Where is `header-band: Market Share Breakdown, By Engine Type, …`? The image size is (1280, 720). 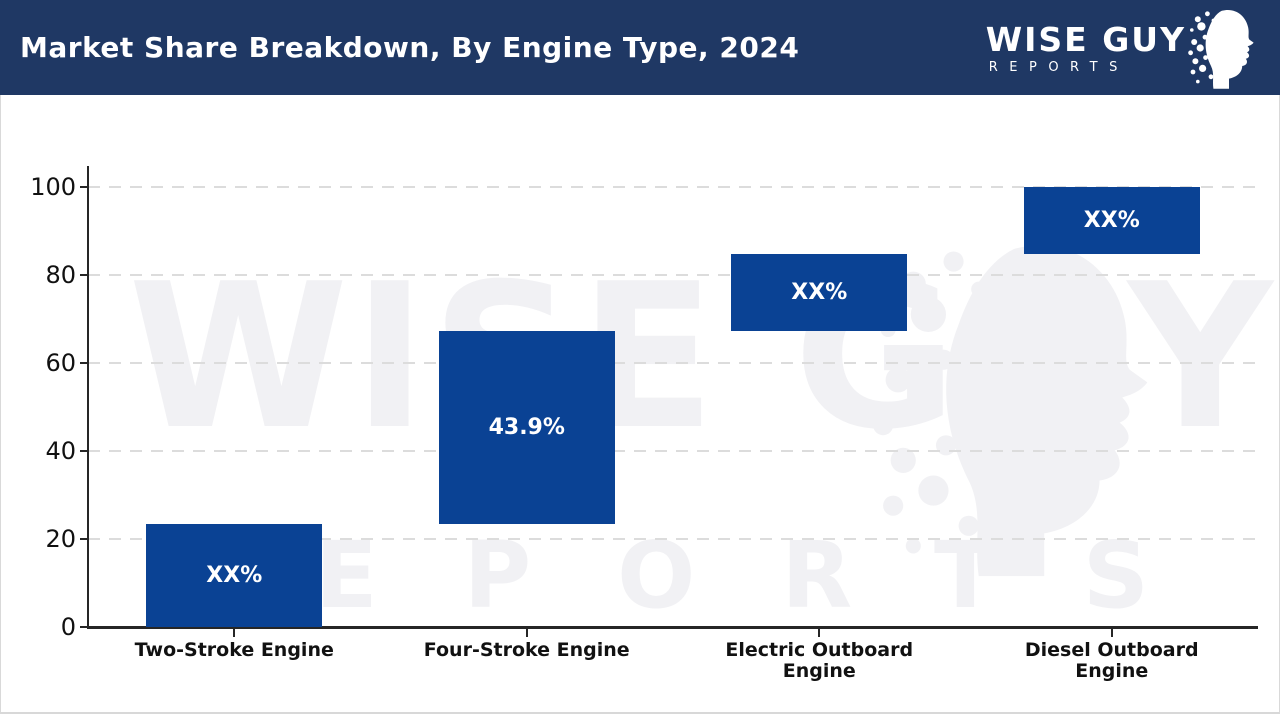
header-band: Market Share Breakdown, By Engine Type, … is located at coordinates (640, 47).